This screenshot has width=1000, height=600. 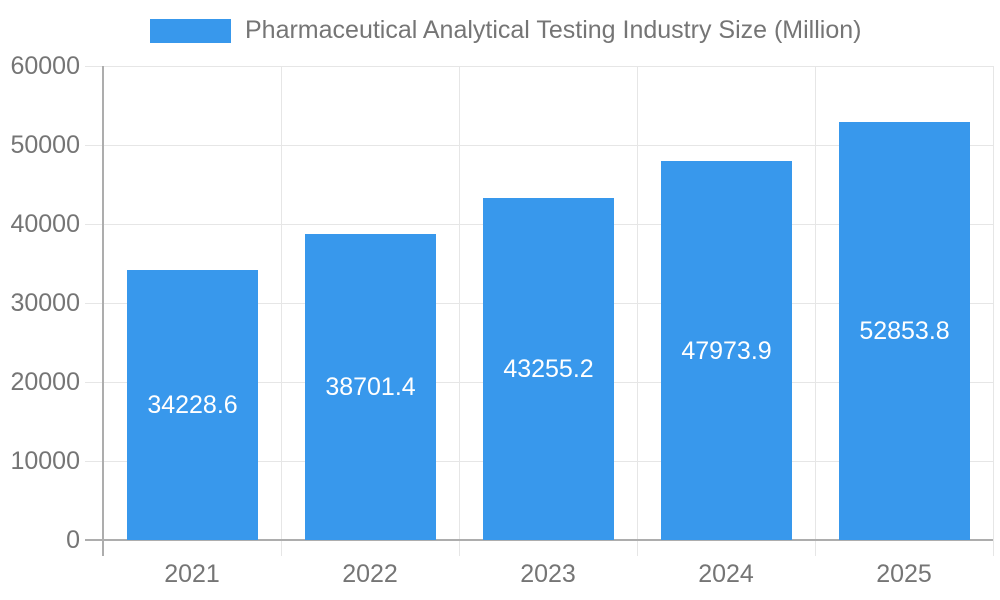 What do you see at coordinates (45, 145) in the screenshot?
I see `y-axis-label: 50000` at bounding box center [45, 145].